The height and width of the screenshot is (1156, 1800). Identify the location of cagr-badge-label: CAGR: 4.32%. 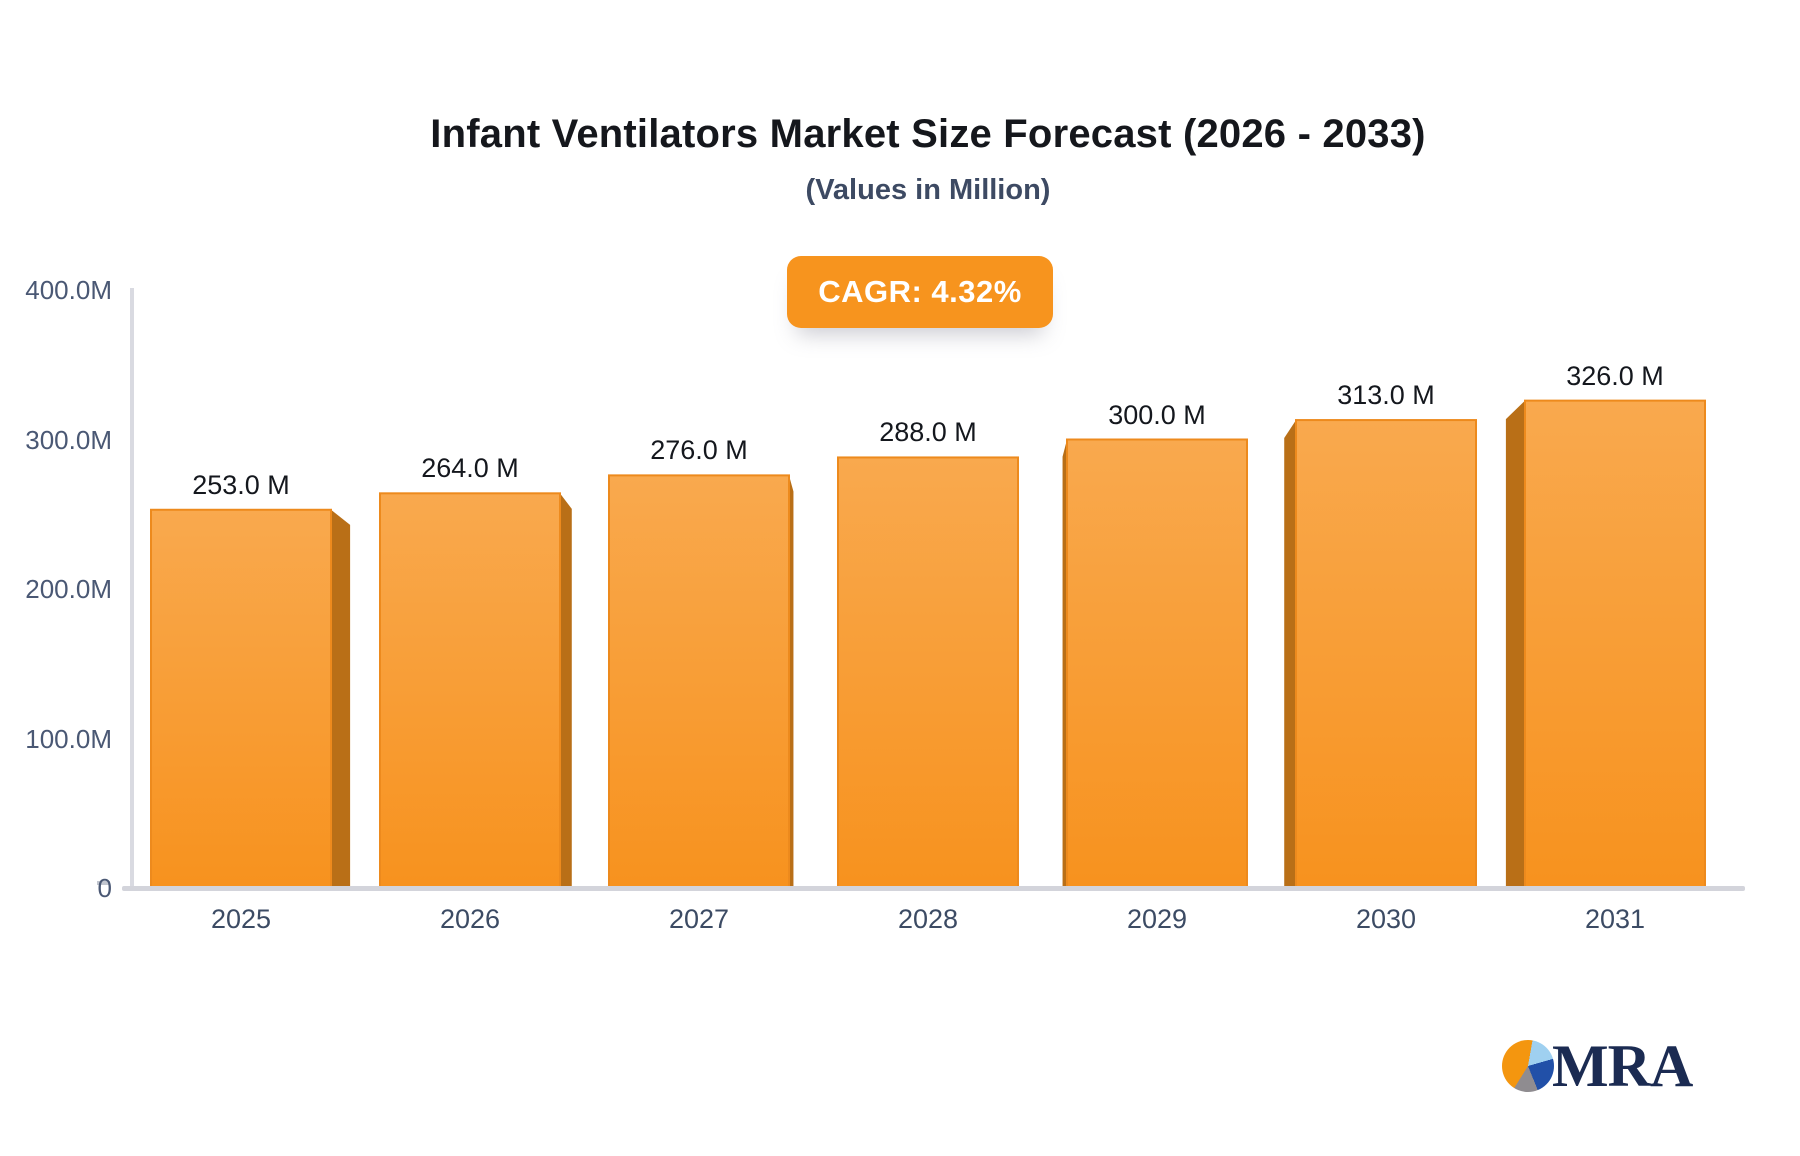
(920, 291).